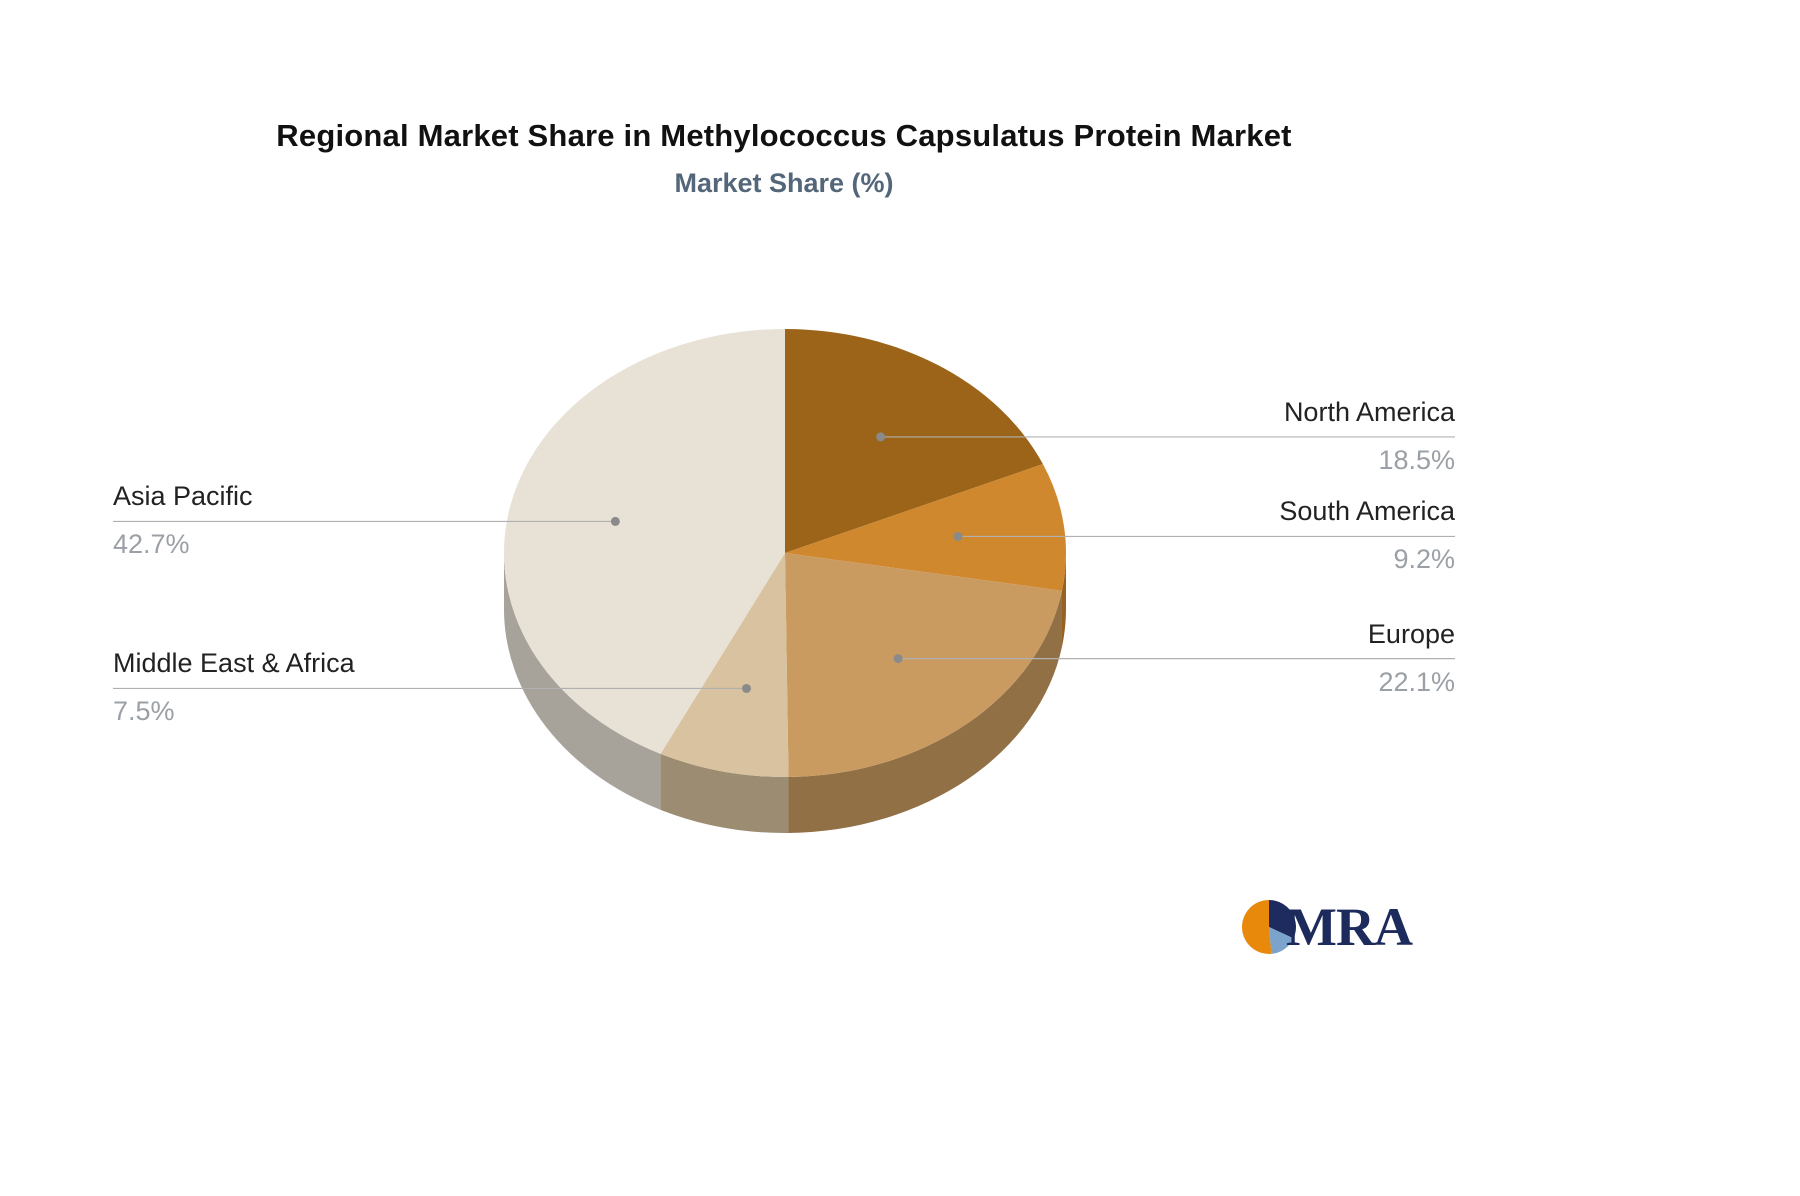  I want to click on pie-slice-side-middle-east-africa, so click(724, 793).